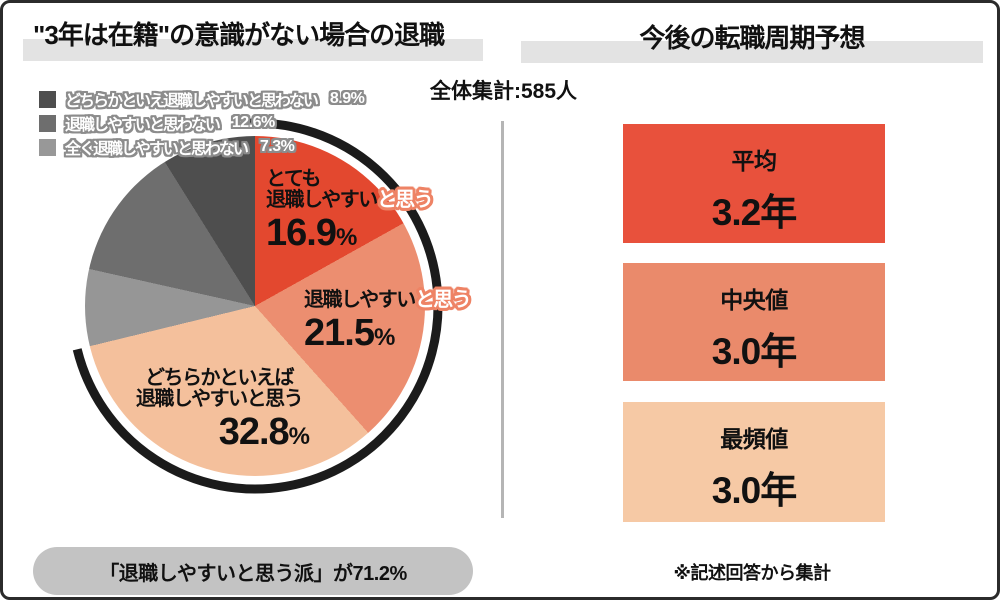  Describe the element at coordinates (754, 300) in the screenshot. I see `stat-card-label: 中央値` at that location.